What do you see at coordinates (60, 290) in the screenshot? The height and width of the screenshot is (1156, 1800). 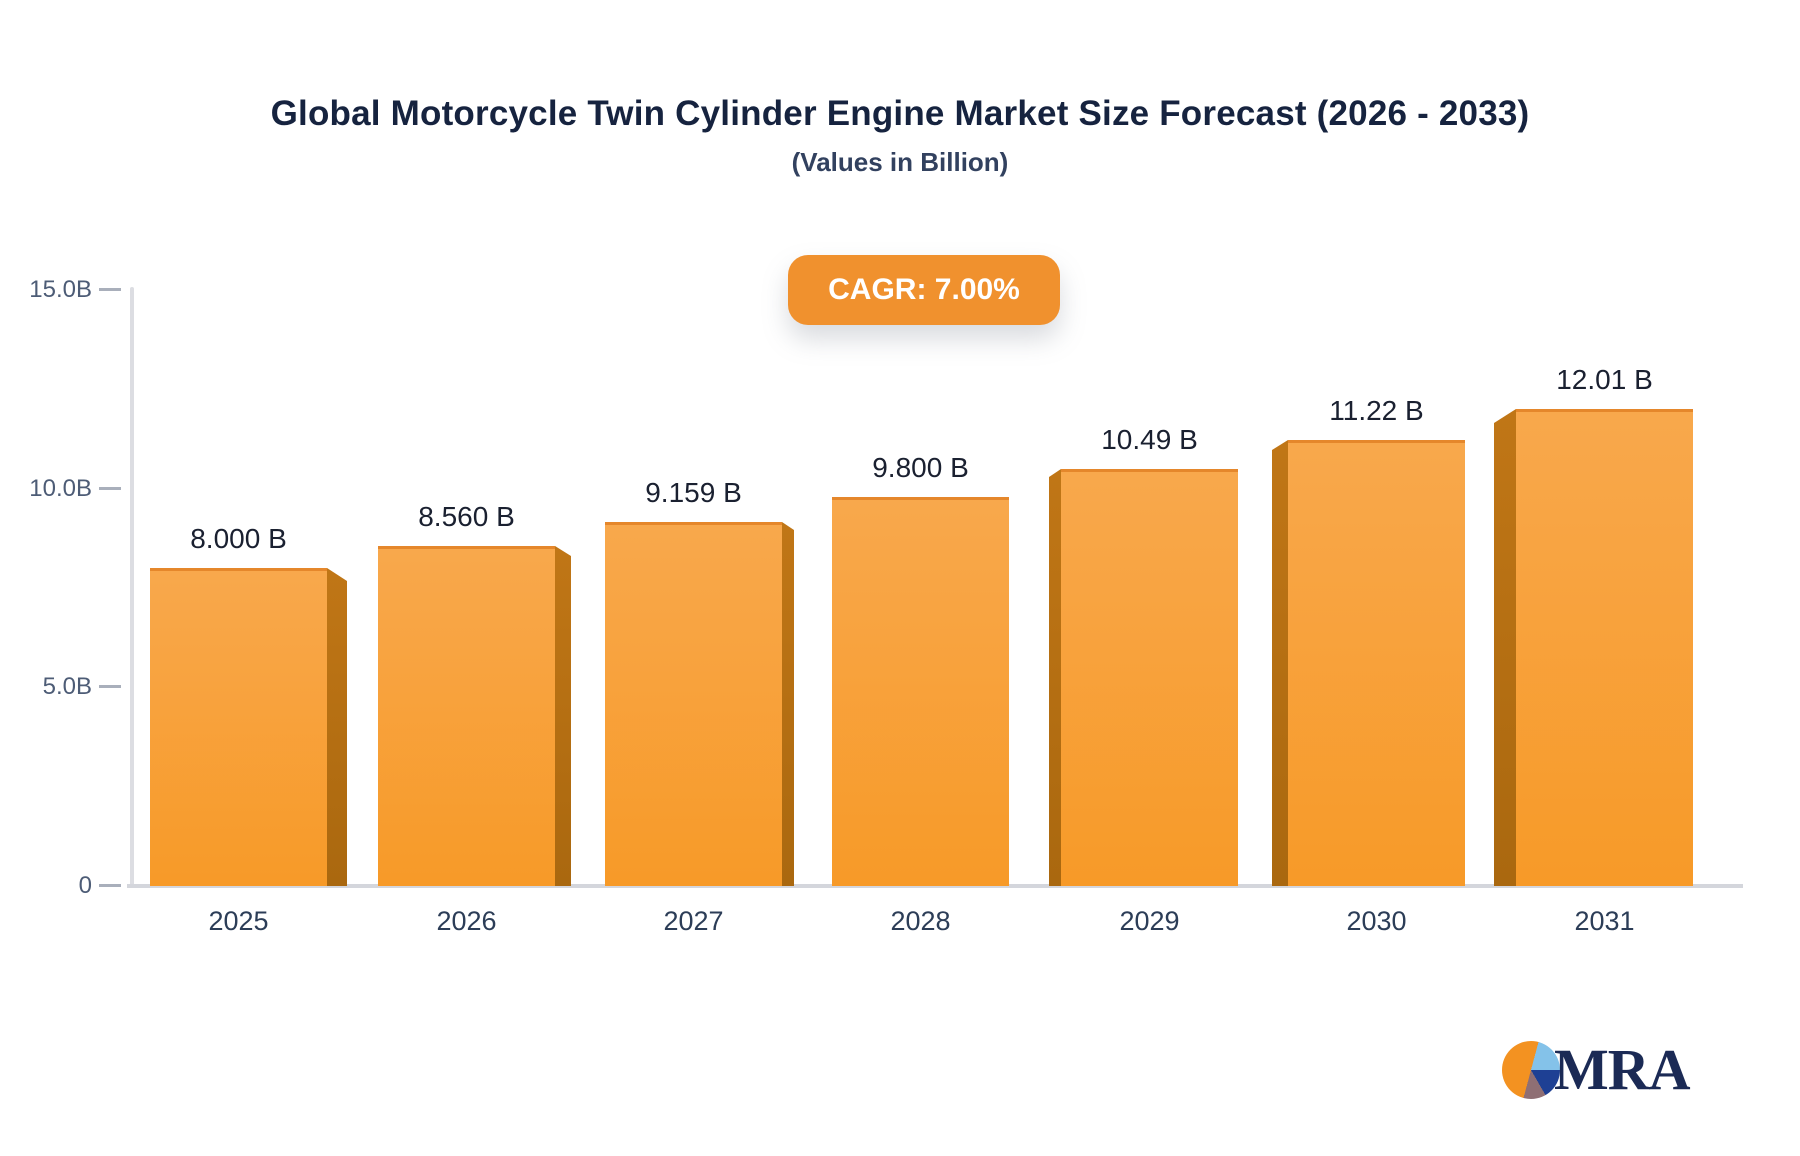 I see `y-axis-tick-label: 15.0B` at bounding box center [60, 290].